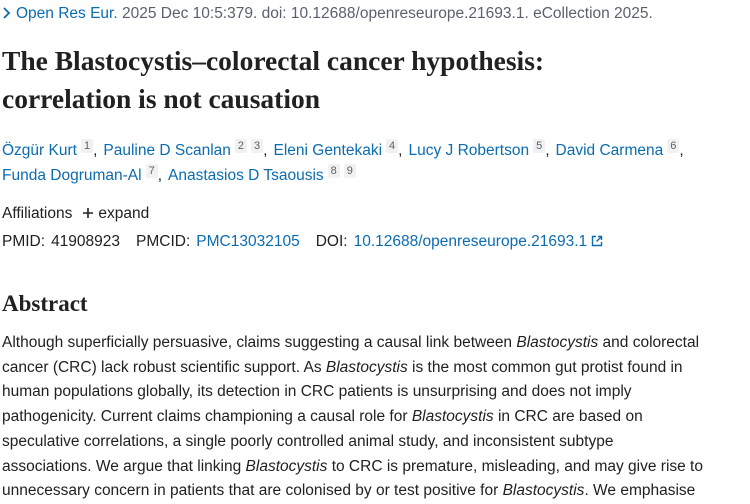 This screenshot has height=504, width=750. What do you see at coordinates (470, 241) in the screenshot?
I see `identifier-link: 10.12688/openreseurope.21693.1` at bounding box center [470, 241].